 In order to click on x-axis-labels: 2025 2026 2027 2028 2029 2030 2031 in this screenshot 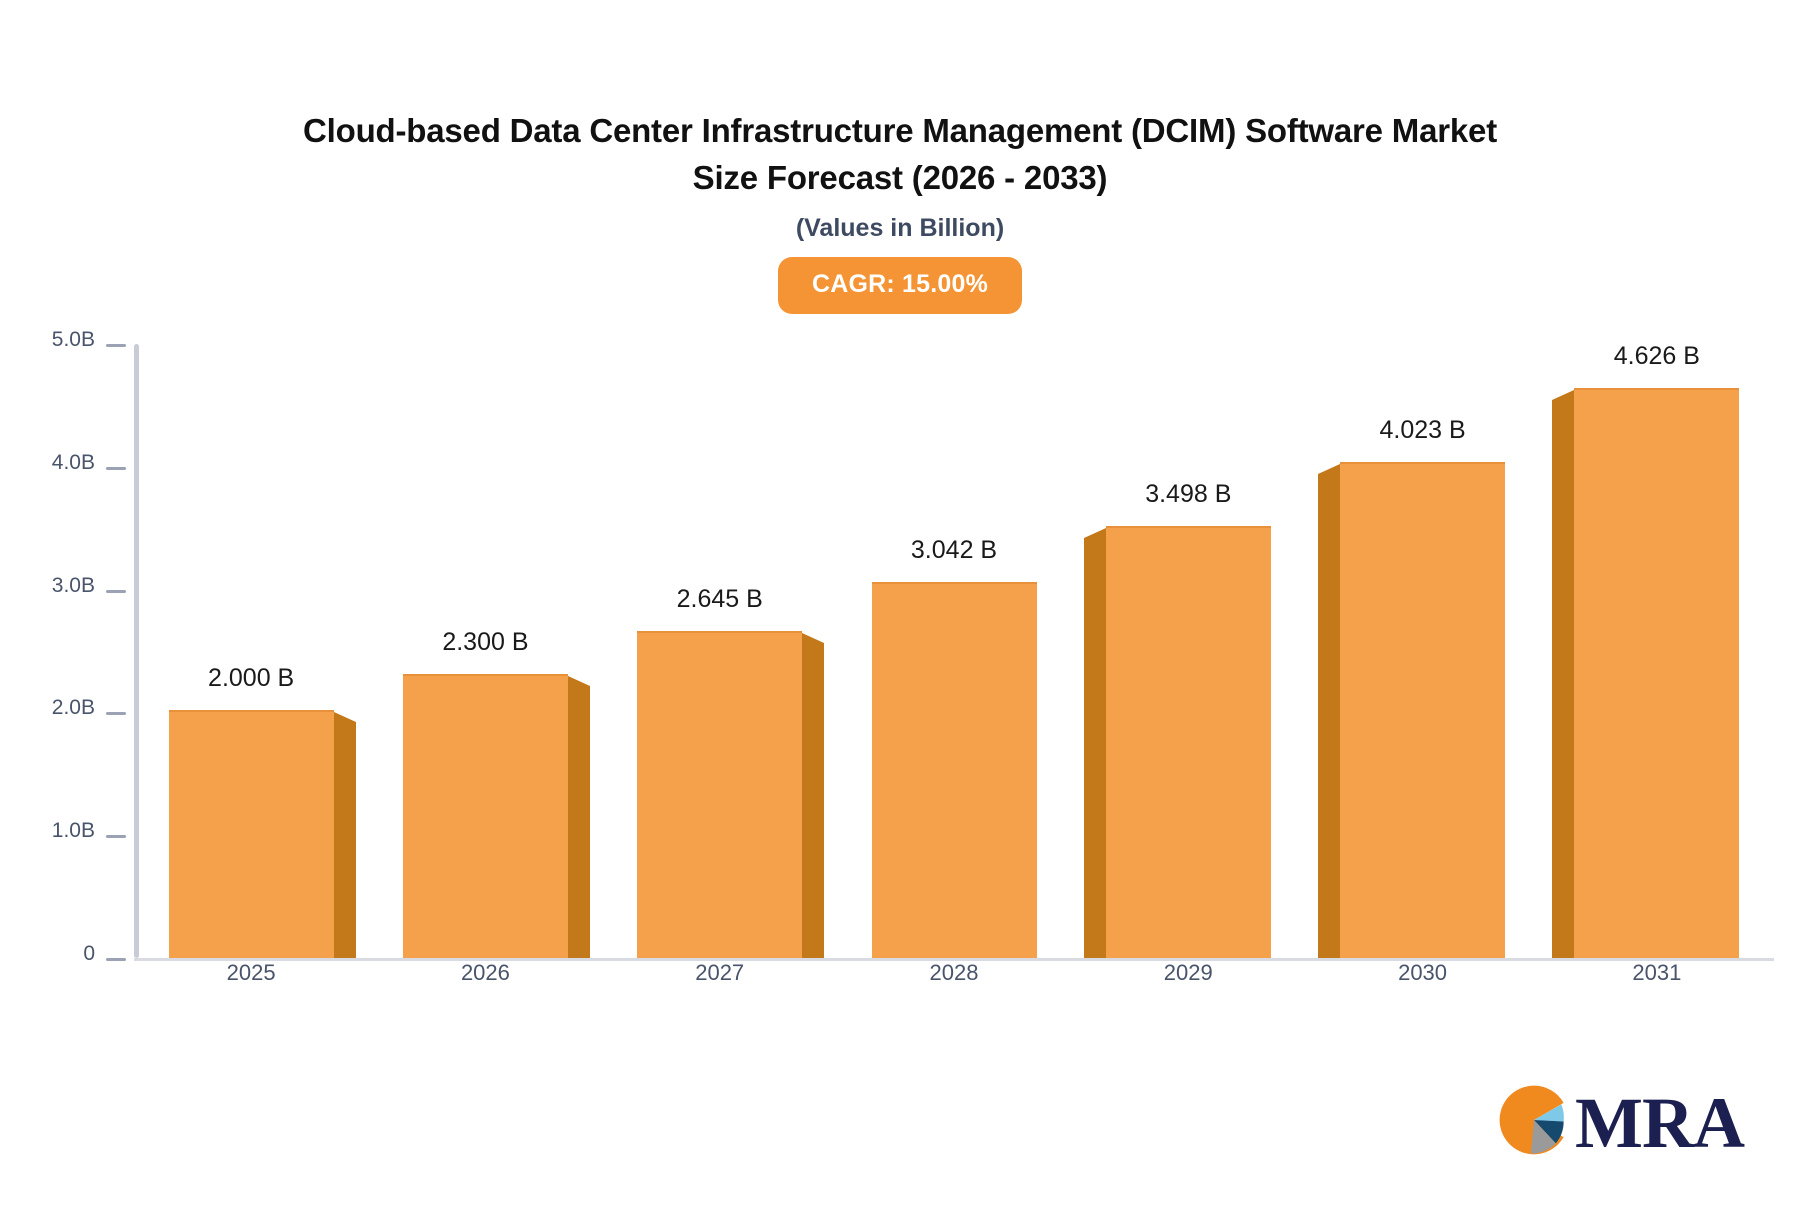, I will do `click(900, 980)`.